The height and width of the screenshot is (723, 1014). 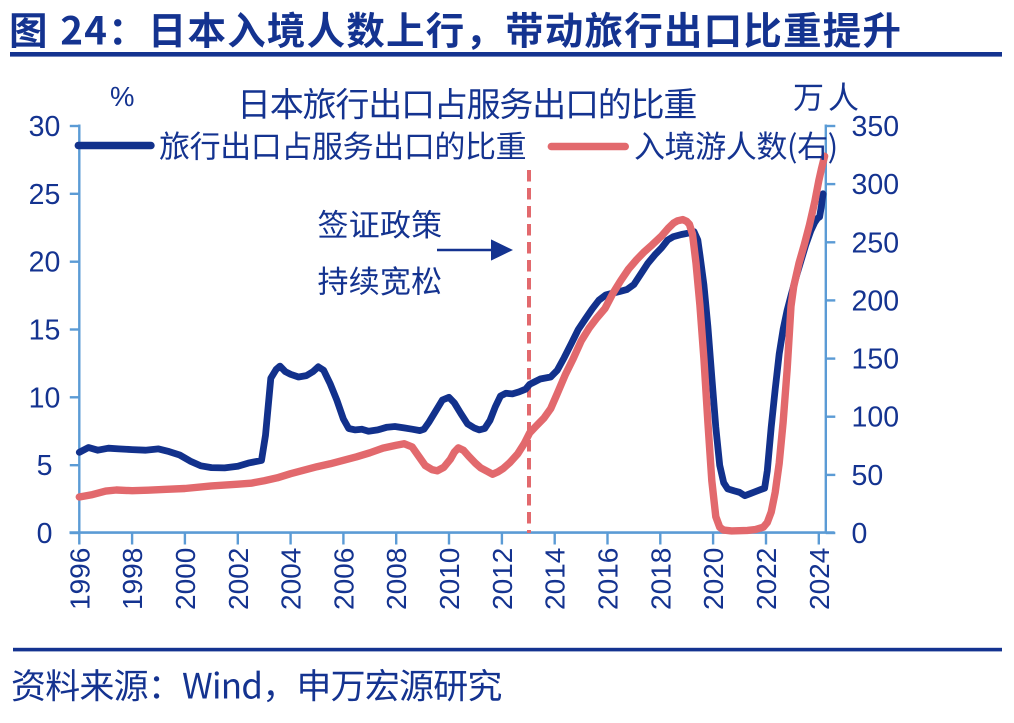 What do you see at coordinates (132, 579) in the screenshot?
I see `svg-text: 1998` at bounding box center [132, 579].